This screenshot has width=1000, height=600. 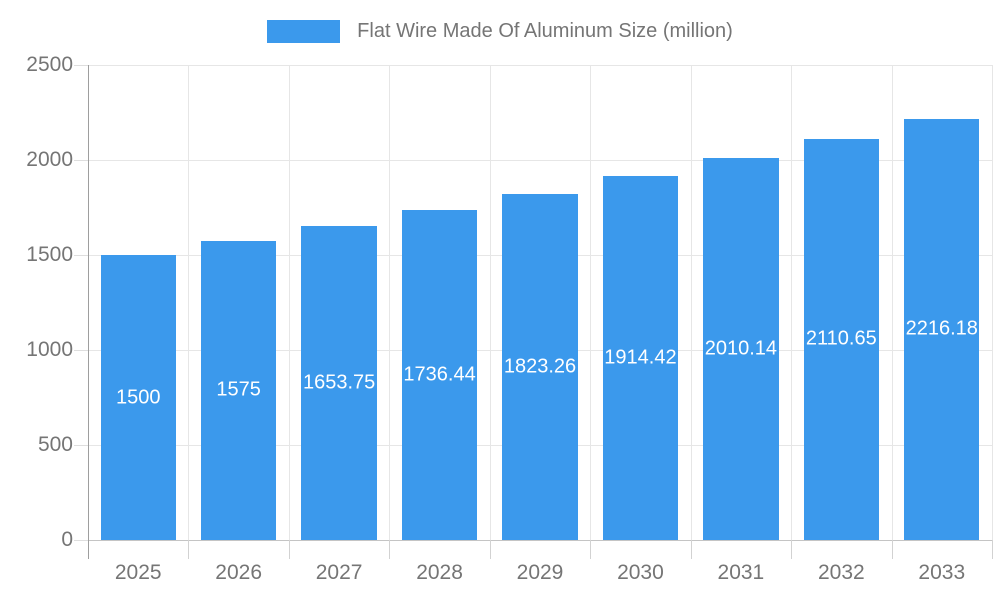 What do you see at coordinates (239, 572) in the screenshot?
I see `x-axis-label: 2026` at bounding box center [239, 572].